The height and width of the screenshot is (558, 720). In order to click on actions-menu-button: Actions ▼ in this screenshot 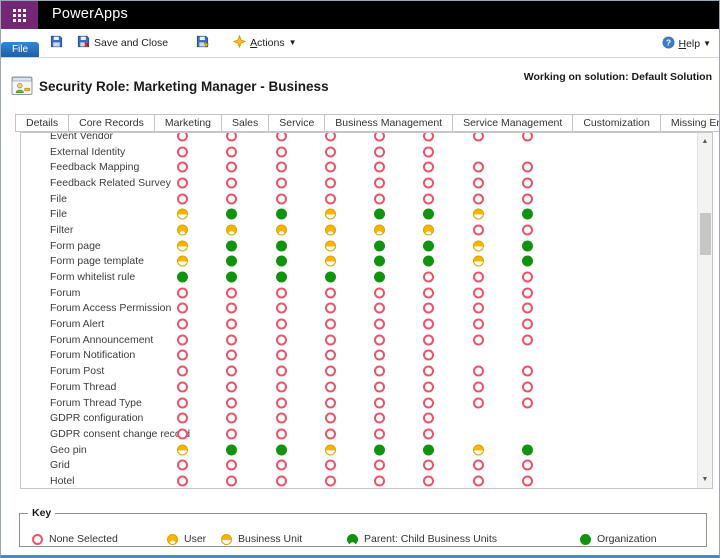, I will do `click(264, 43)`.